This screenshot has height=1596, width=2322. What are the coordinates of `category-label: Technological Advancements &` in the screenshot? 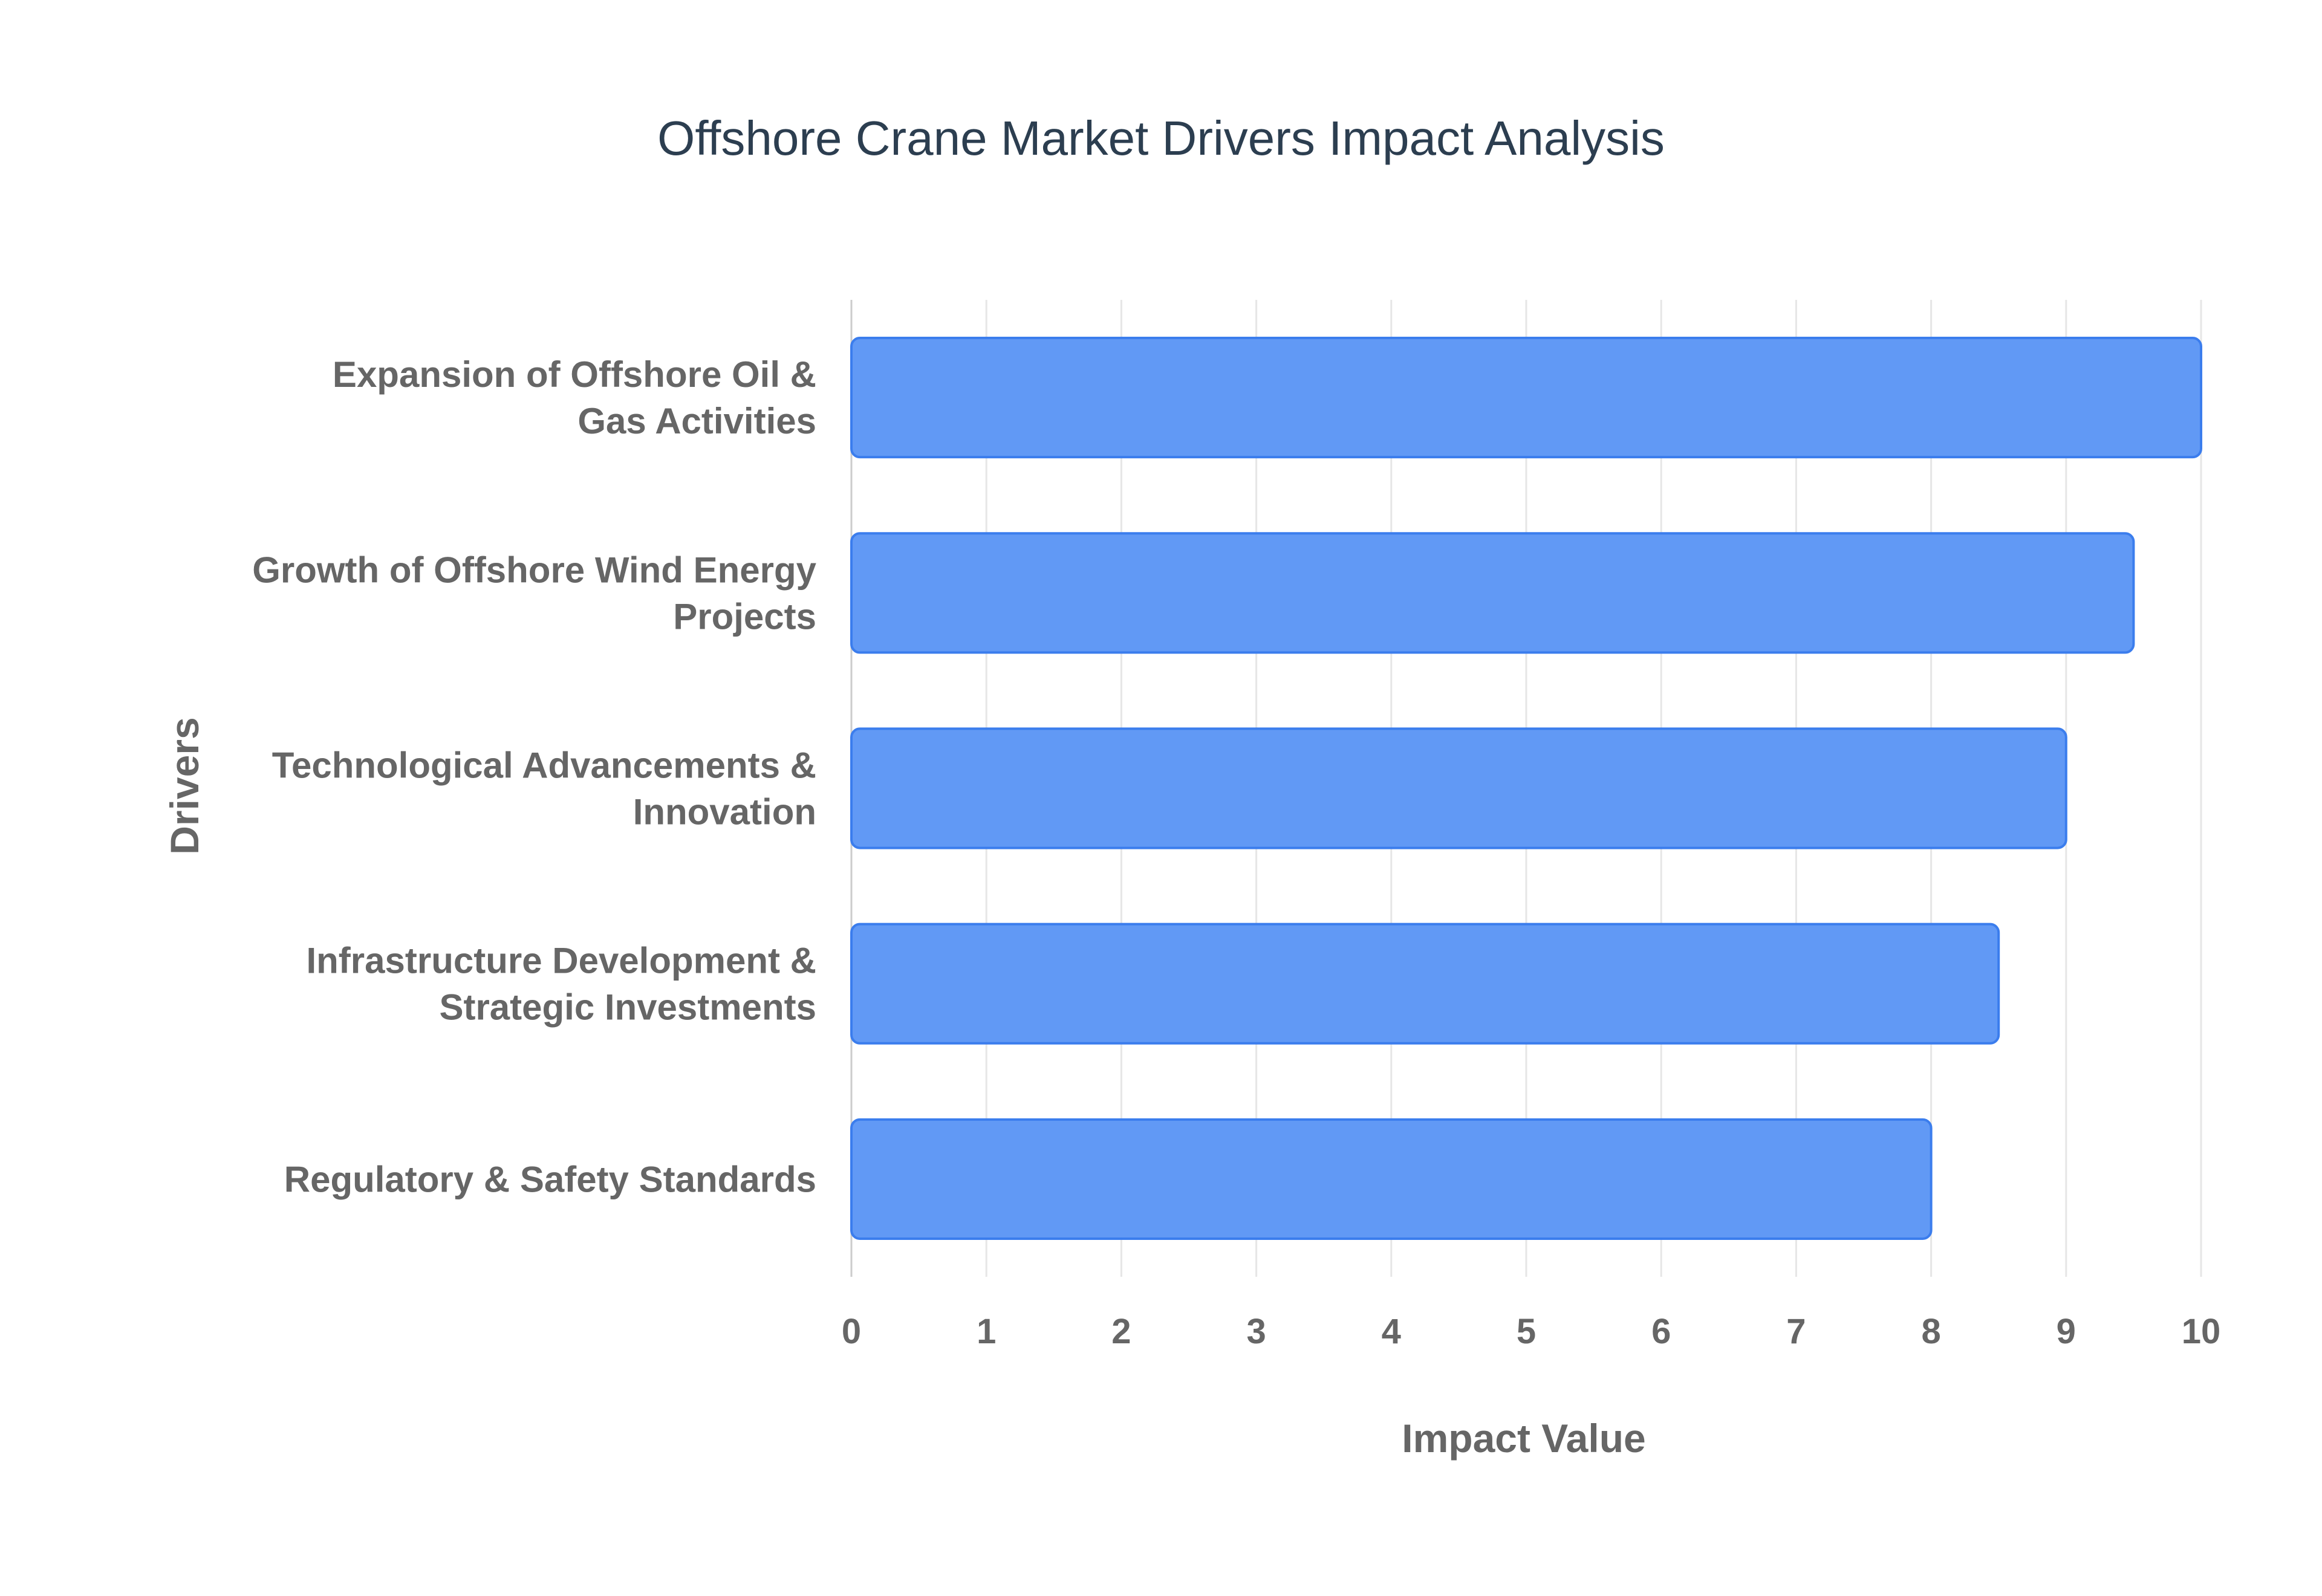 It's located at (544, 765).